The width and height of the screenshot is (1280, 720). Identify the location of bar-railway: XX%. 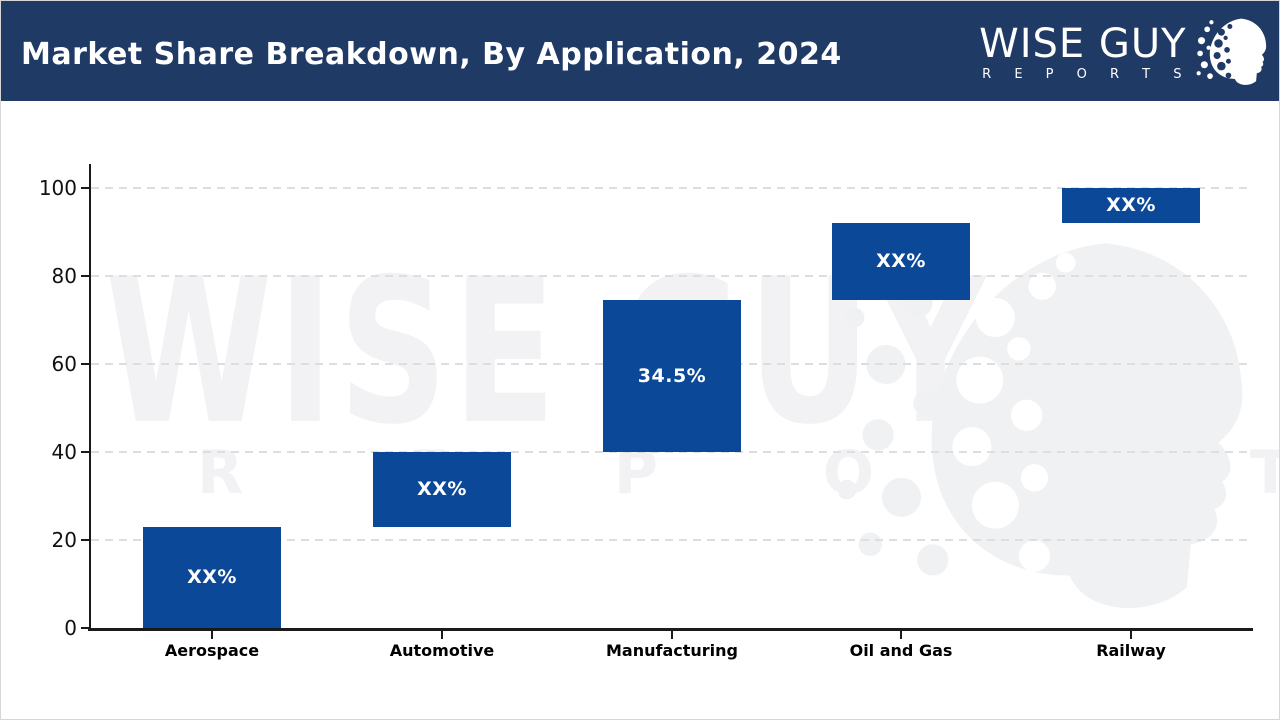
(1131, 205).